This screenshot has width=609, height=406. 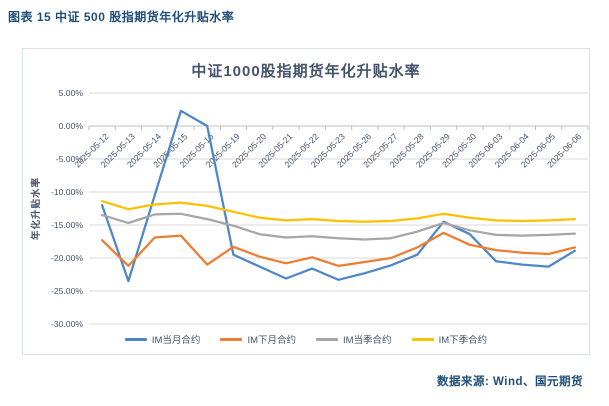 What do you see at coordinates (367, 340) in the screenshot?
I see `legend-label: IM当季合约` at bounding box center [367, 340].